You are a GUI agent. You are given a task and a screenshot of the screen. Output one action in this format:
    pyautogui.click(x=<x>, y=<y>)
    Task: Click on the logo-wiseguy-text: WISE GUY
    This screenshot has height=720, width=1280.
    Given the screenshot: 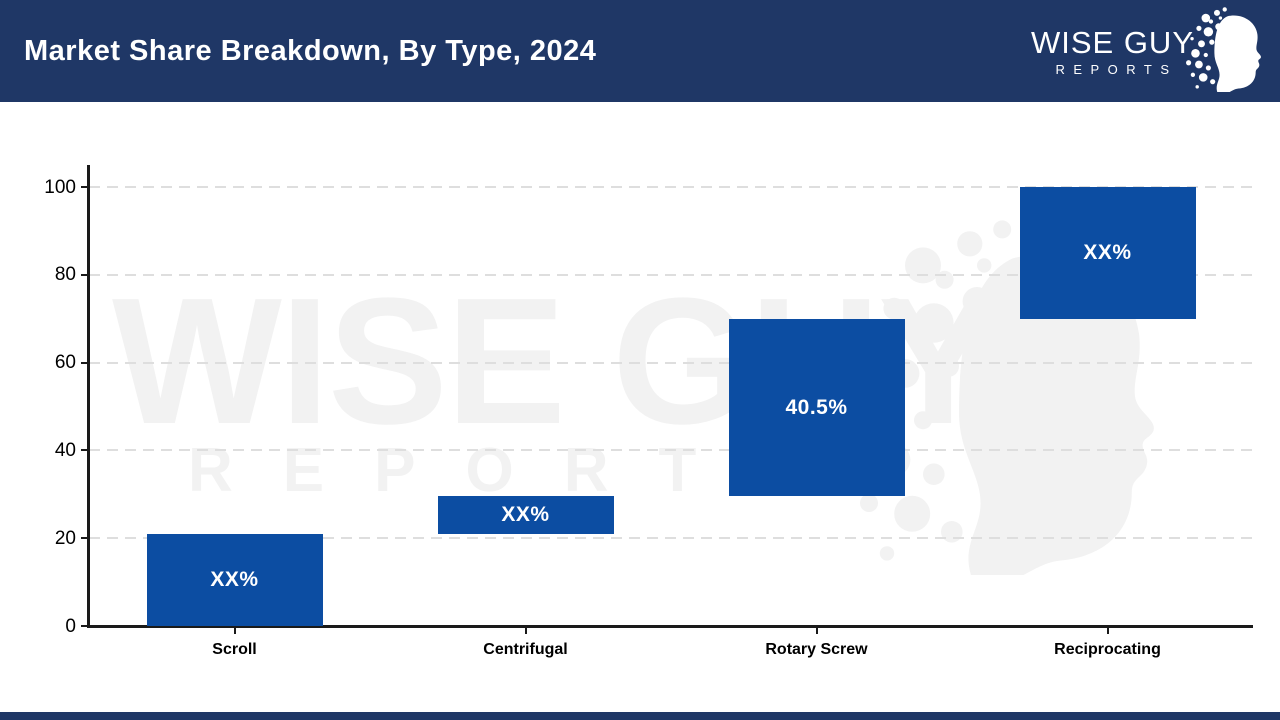 What is the action you would take?
    pyautogui.click(x=1112, y=42)
    